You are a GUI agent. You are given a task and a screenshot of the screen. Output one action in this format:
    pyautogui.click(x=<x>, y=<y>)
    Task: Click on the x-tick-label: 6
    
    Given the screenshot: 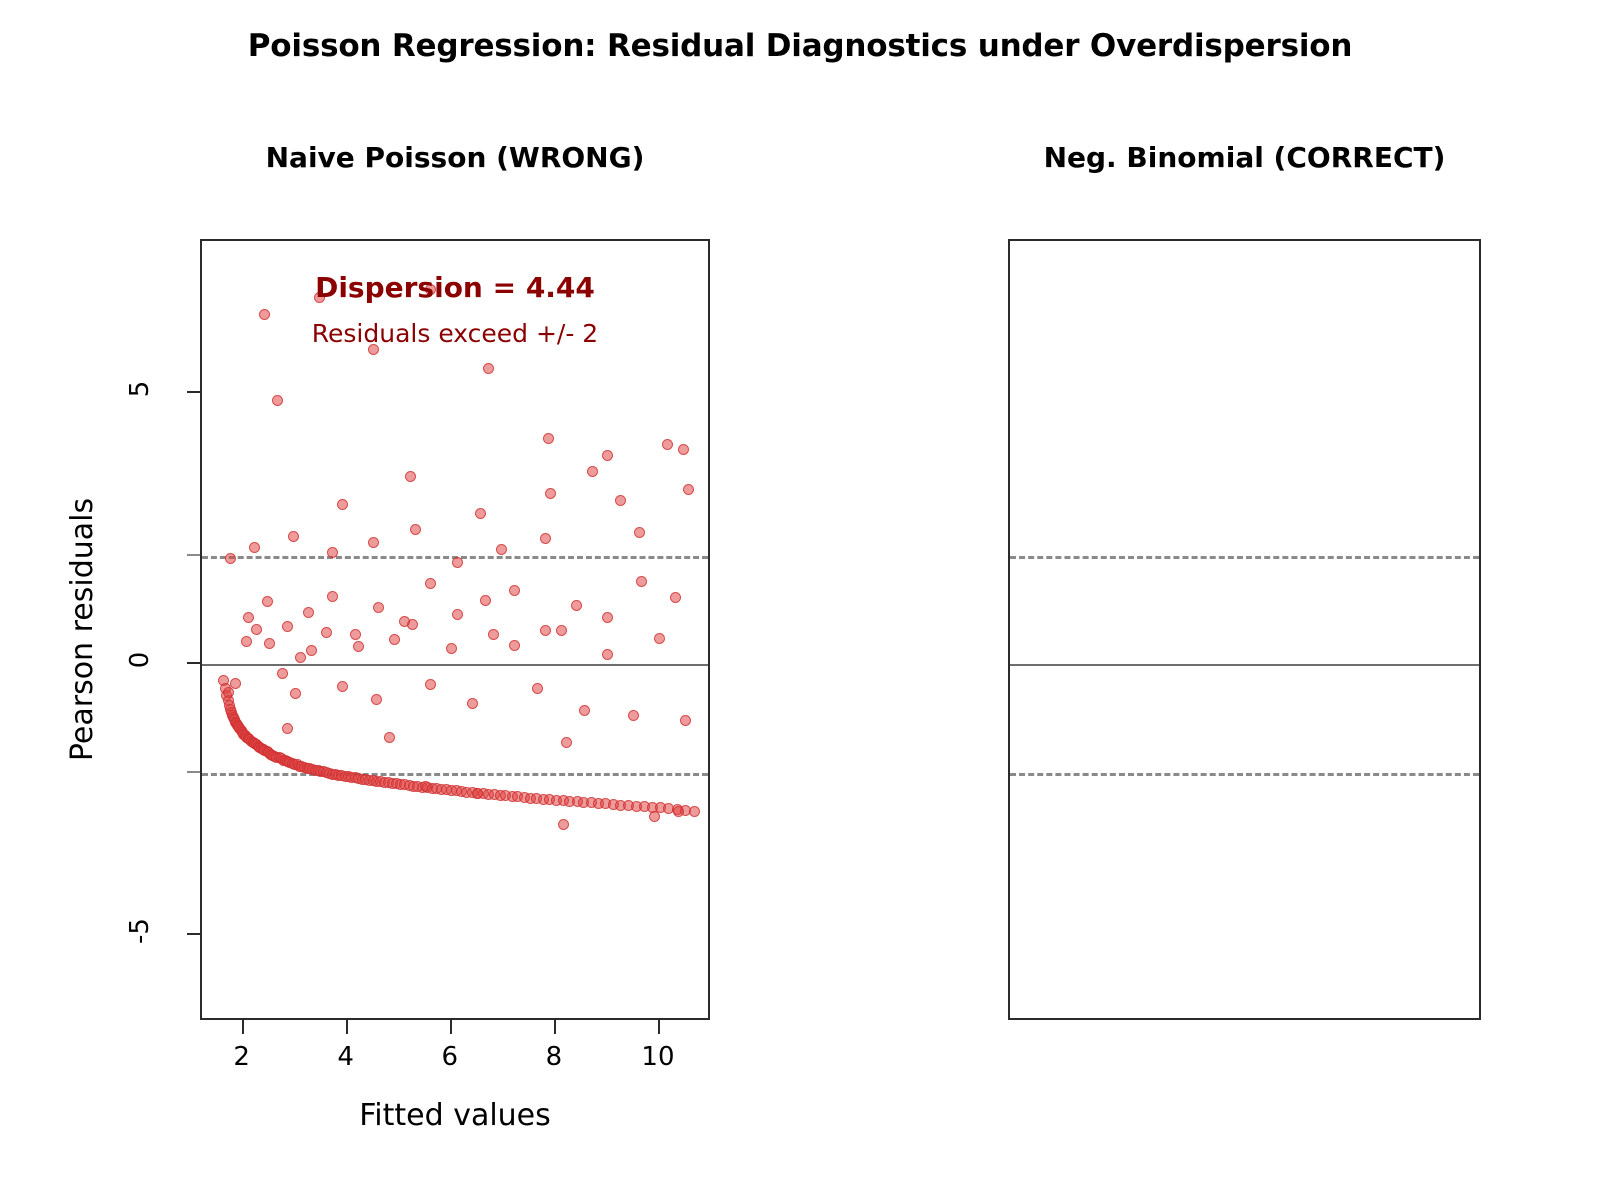 What is the action you would take?
    pyautogui.click(x=450, y=1057)
    